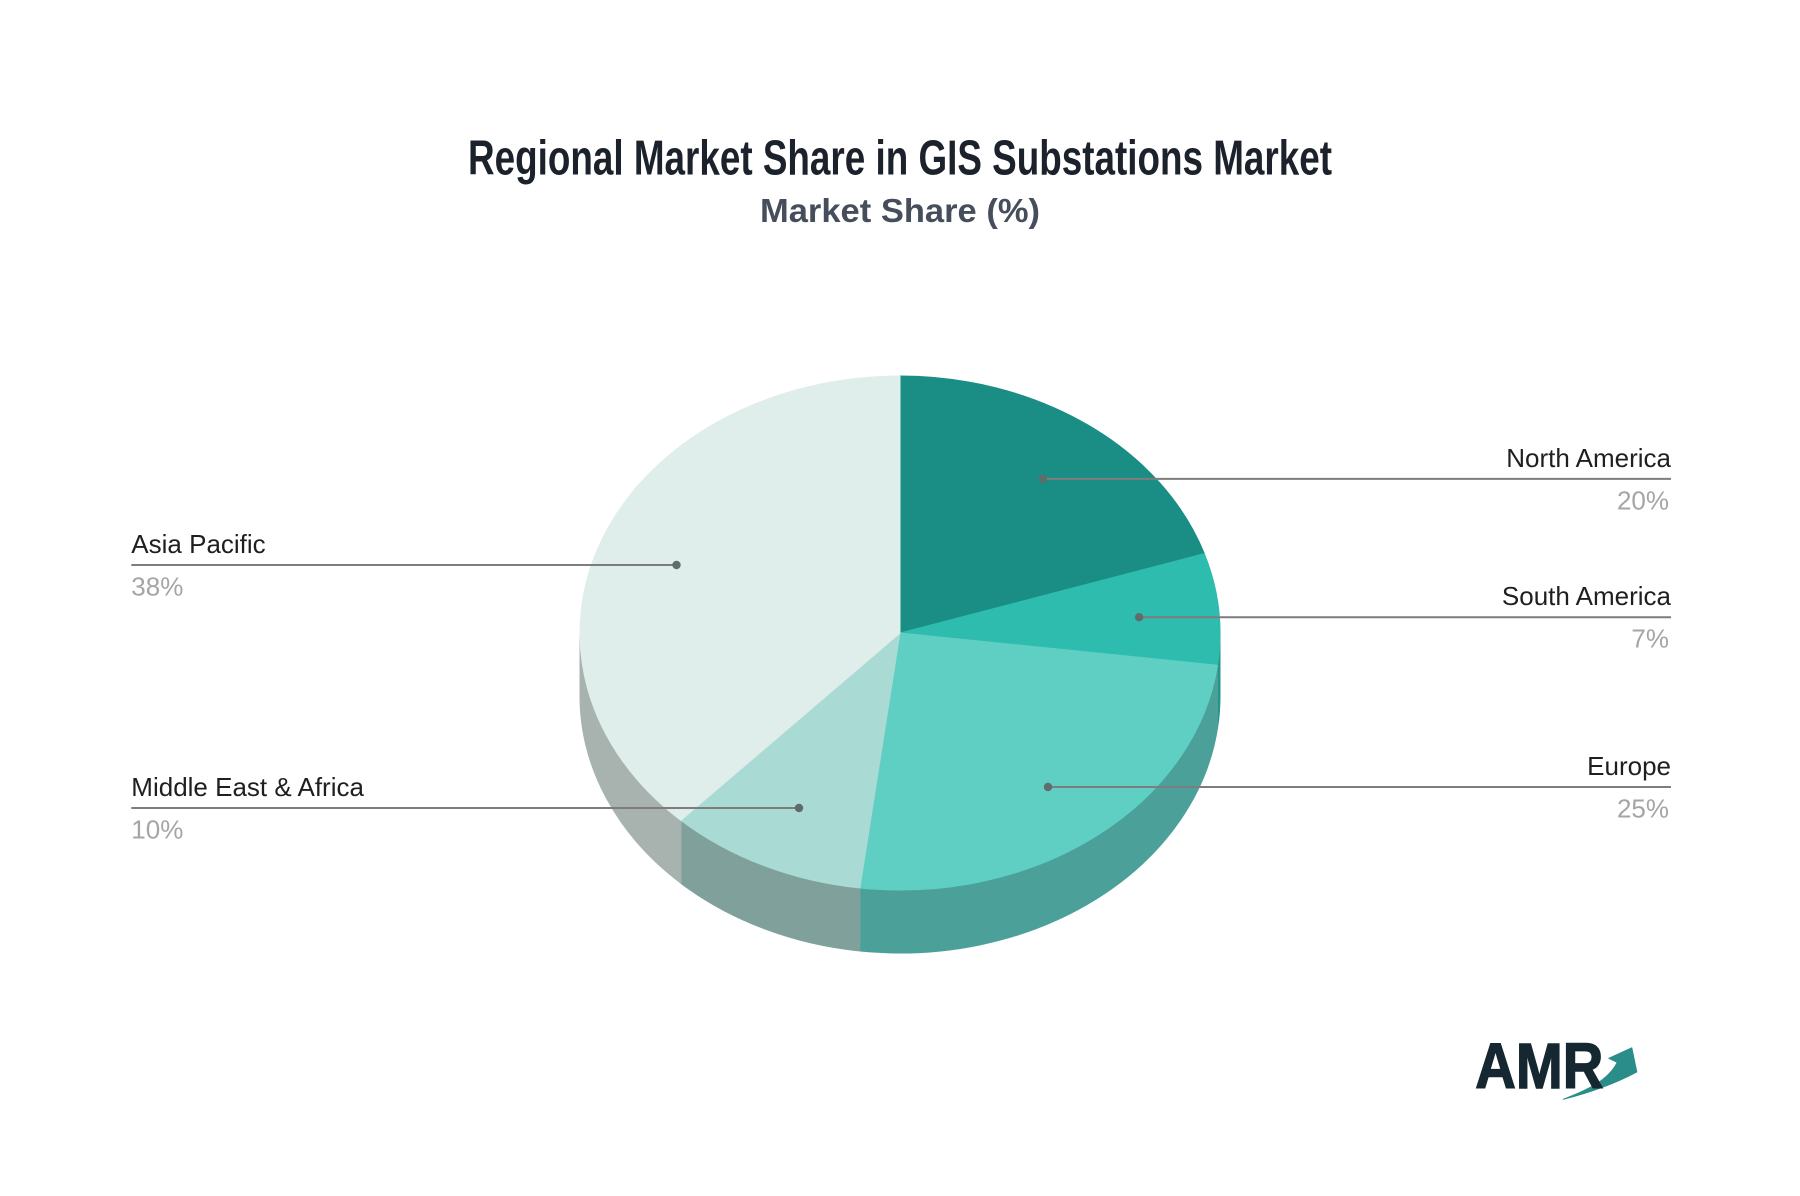 The width and height of the screenshot is (1800, 1196). Describe the element at coordinates (157, 587) in the screenshot. I see `svg-text: 38%` at that location.